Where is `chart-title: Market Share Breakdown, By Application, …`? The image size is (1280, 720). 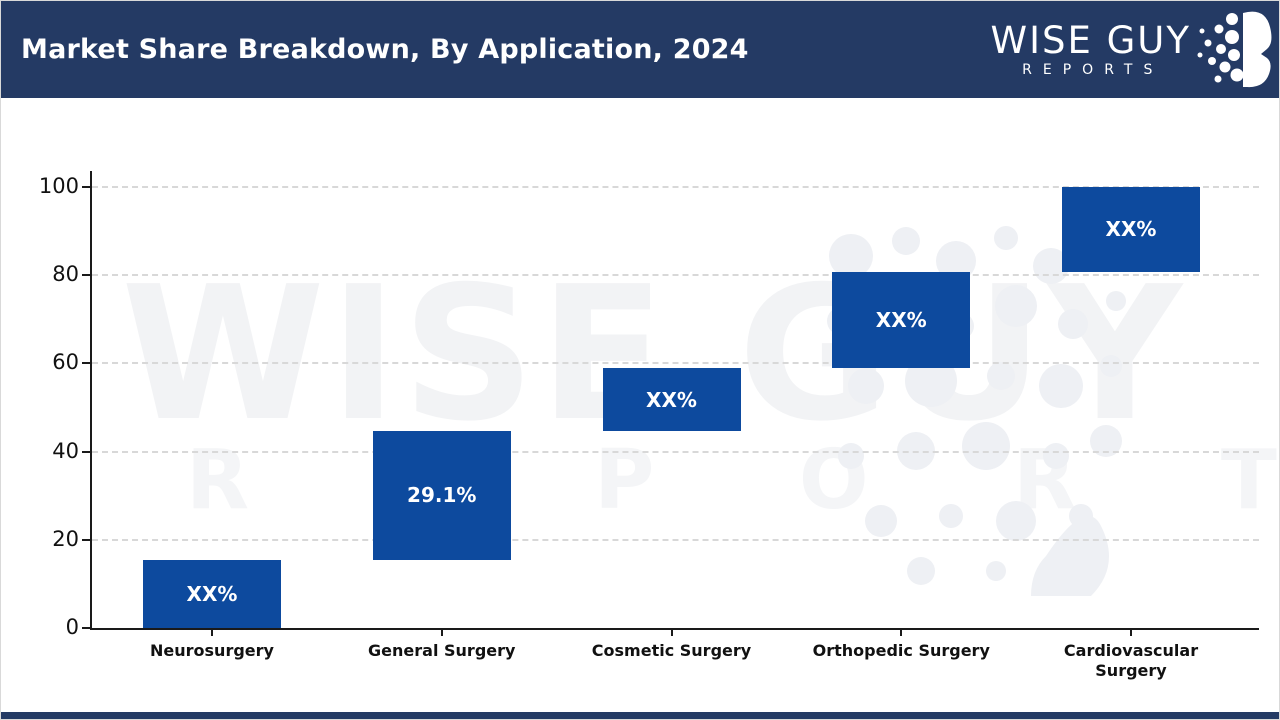
chart-title: Market Share Breakdown, By Application, … is located at coordinates (385, 49).